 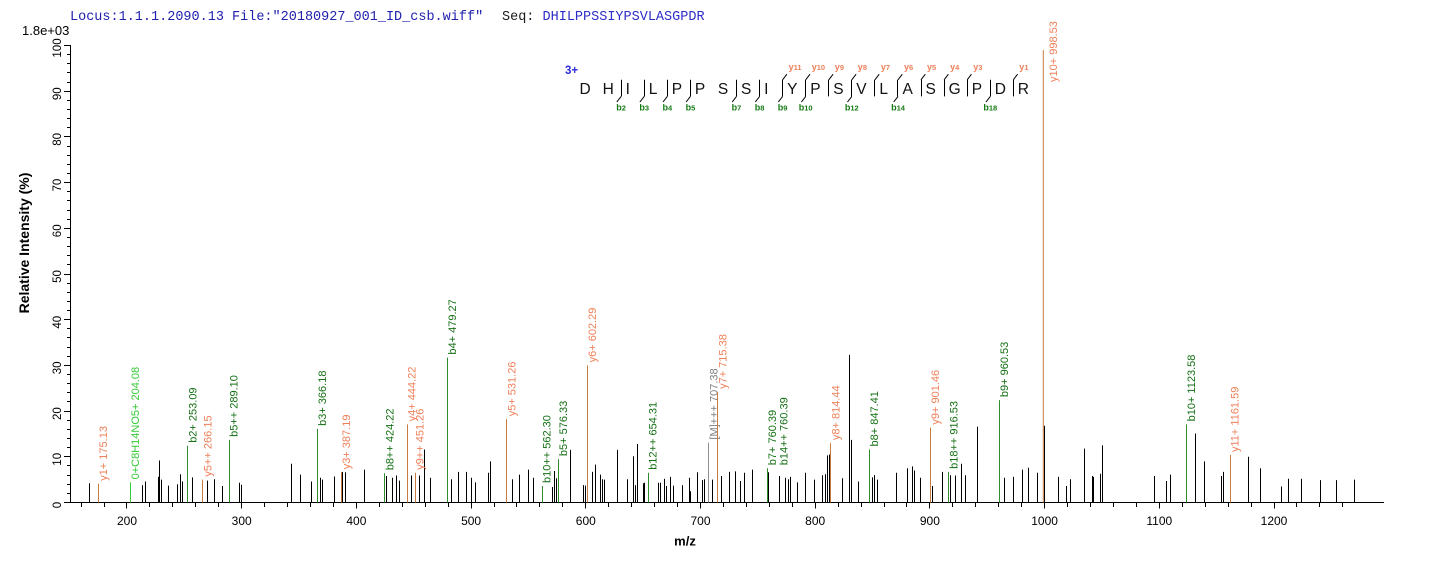 What do you see at coordinates (862, 67) in the screenshot?
I see `svg-text: y8` at bounding box center [862, 67].